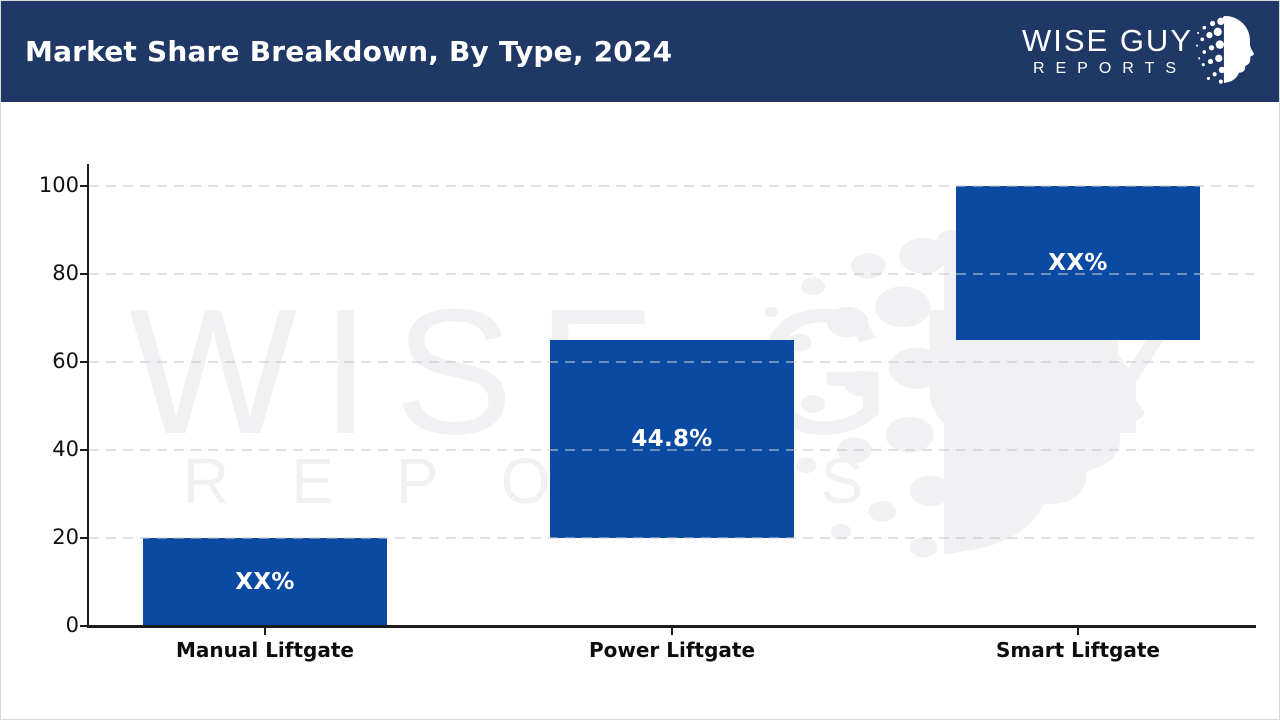  I want to click on y-tick-label-text: 100, so click(58, 185).